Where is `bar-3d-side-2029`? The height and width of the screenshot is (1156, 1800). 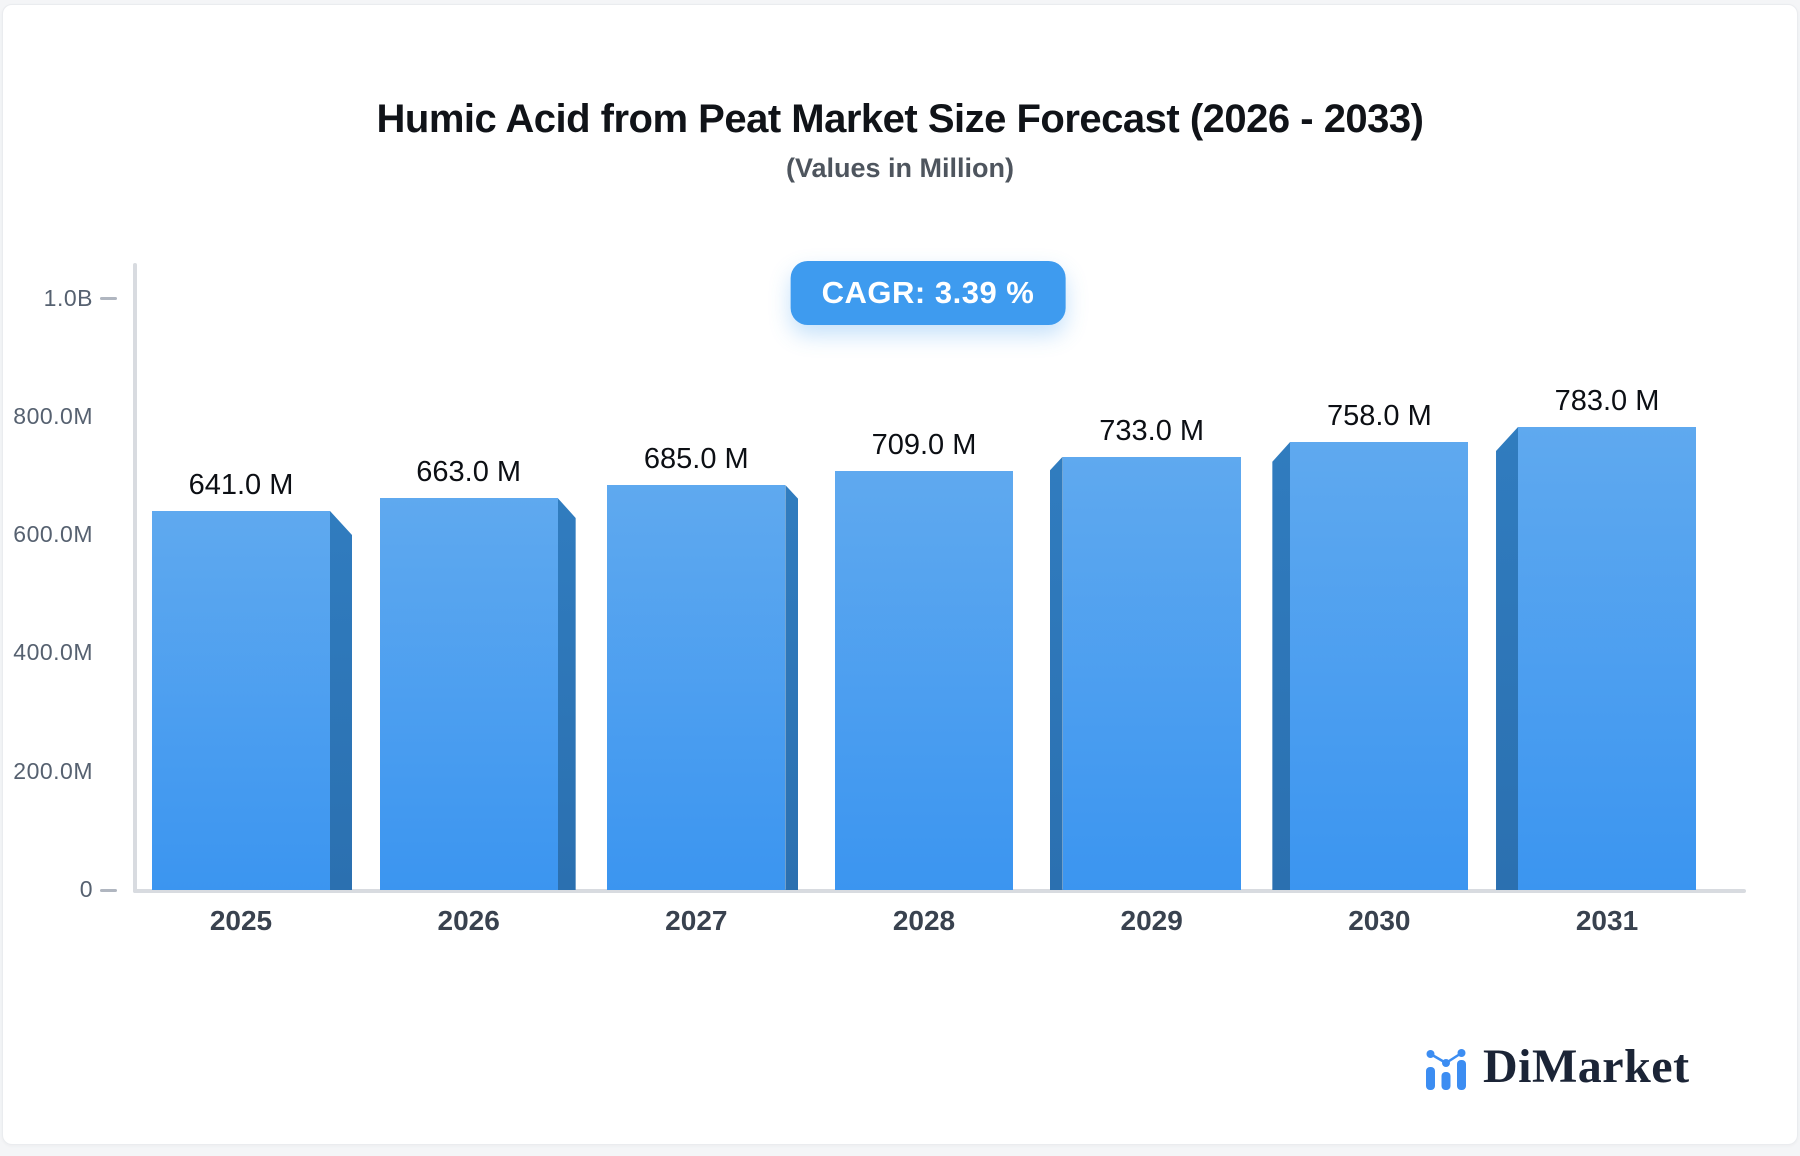
bar-3d-side-2029 is located at coordinates (1056, 673).